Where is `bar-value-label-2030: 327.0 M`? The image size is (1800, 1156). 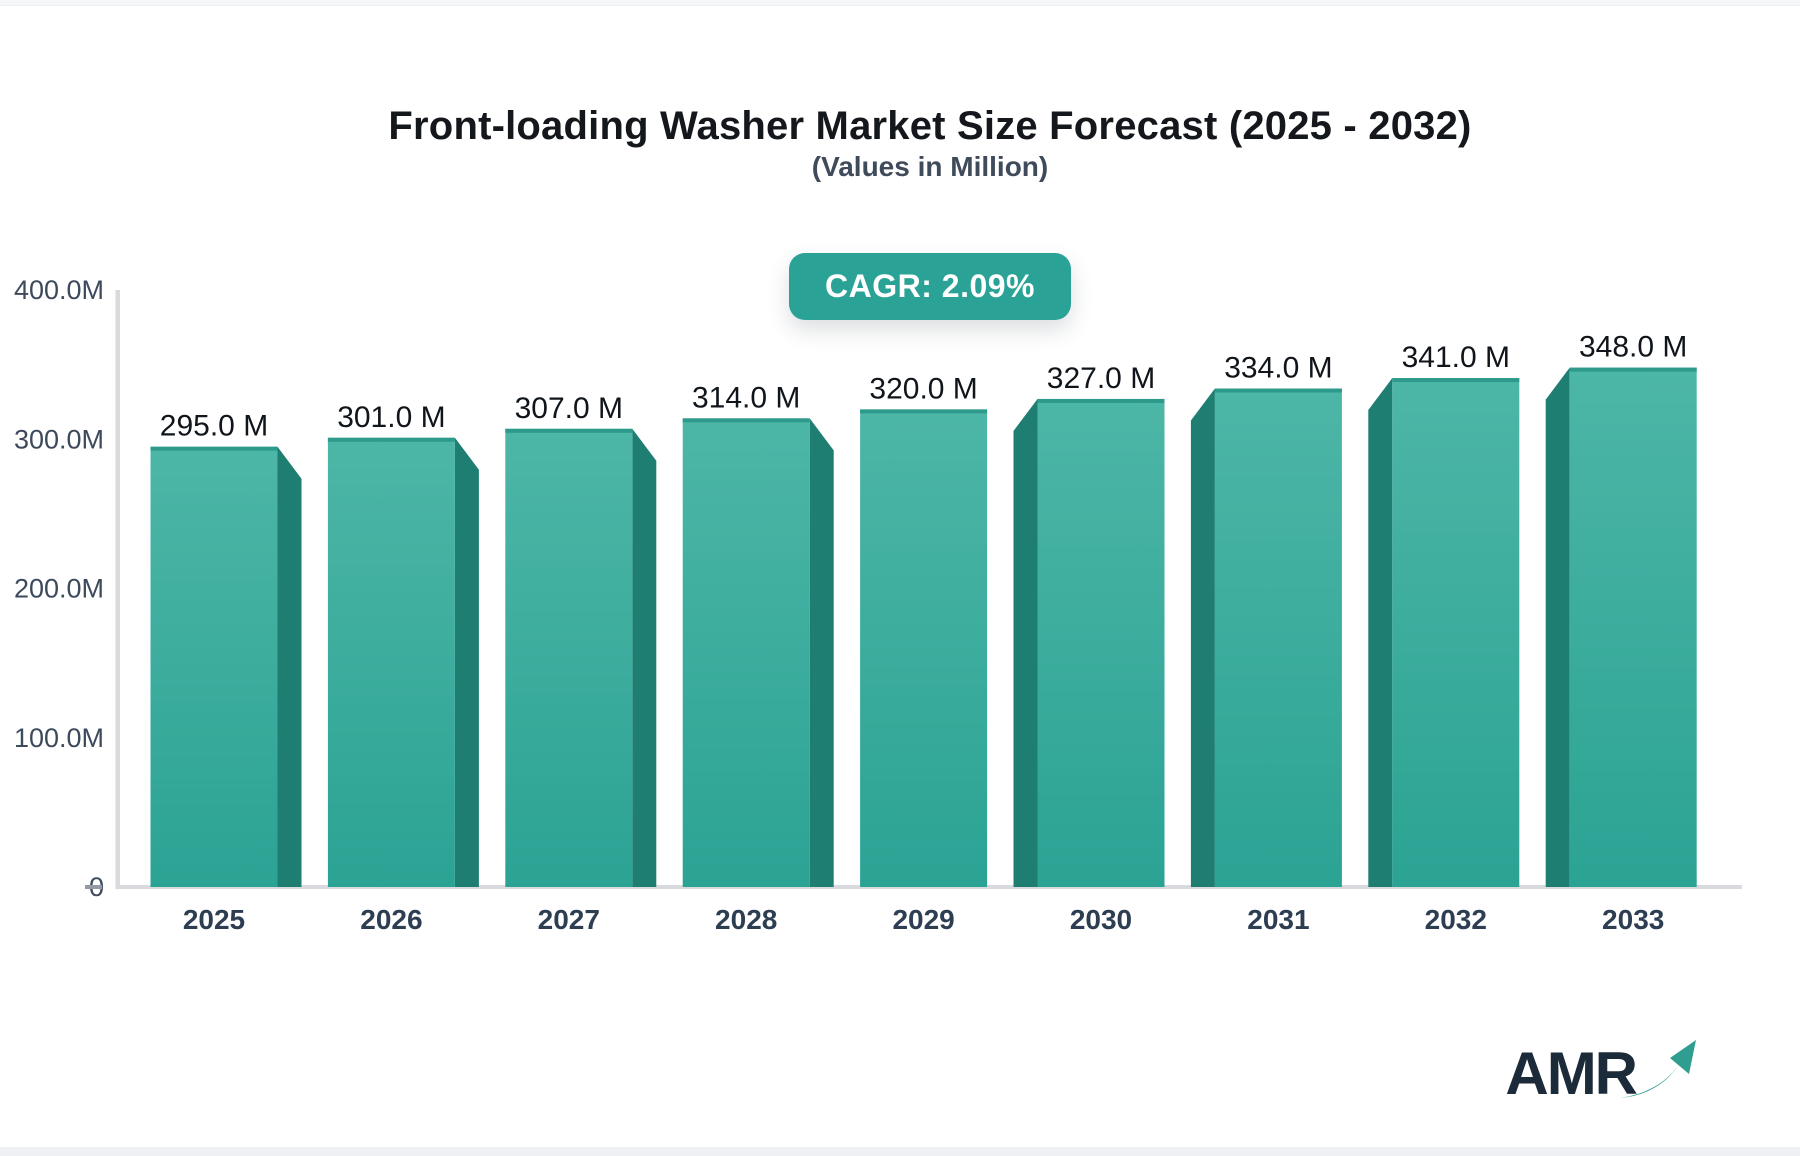
bar-value-label-2030: 327.0 M is located at coordinates (1101, 378).